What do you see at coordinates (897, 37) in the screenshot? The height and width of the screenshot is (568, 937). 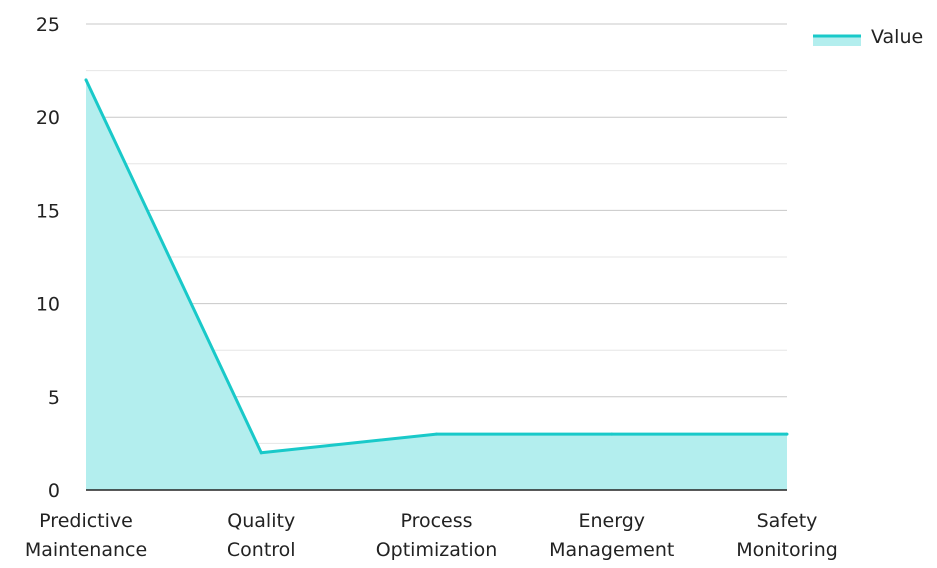 I see `legend-label: Value` at bounding box center [897, 37].